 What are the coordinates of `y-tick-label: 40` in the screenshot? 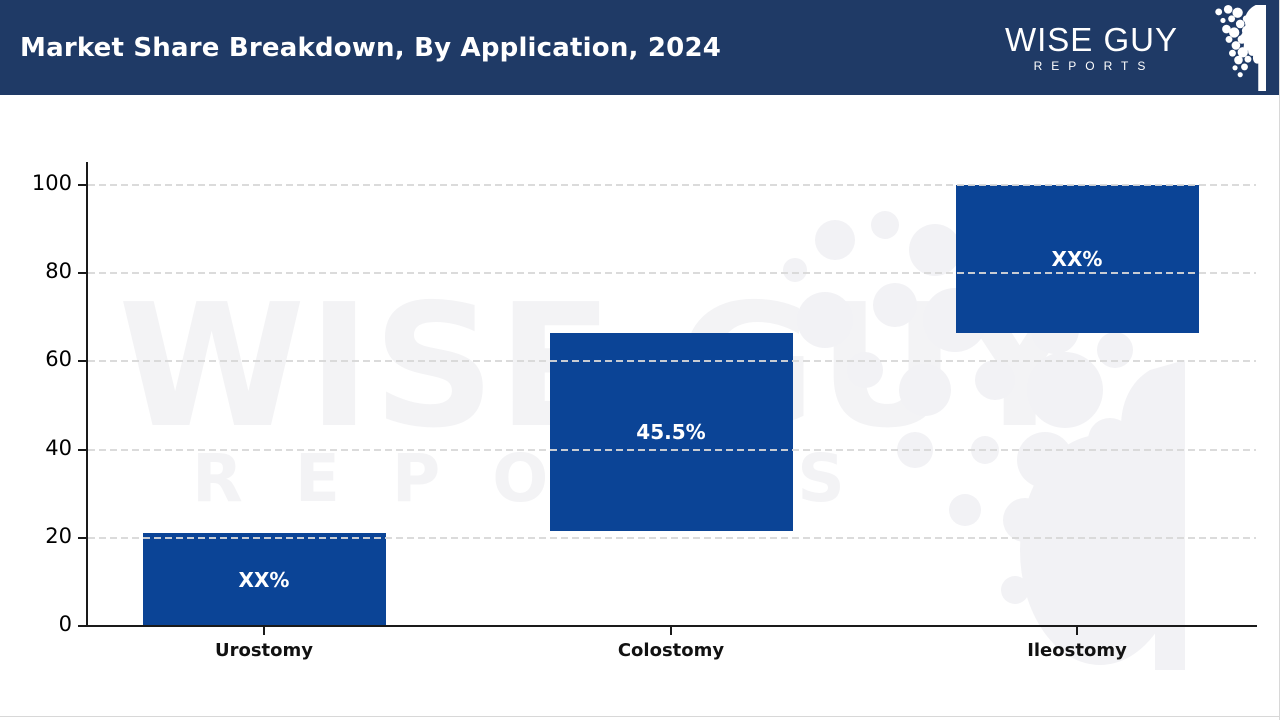 It's located at (58, 447).